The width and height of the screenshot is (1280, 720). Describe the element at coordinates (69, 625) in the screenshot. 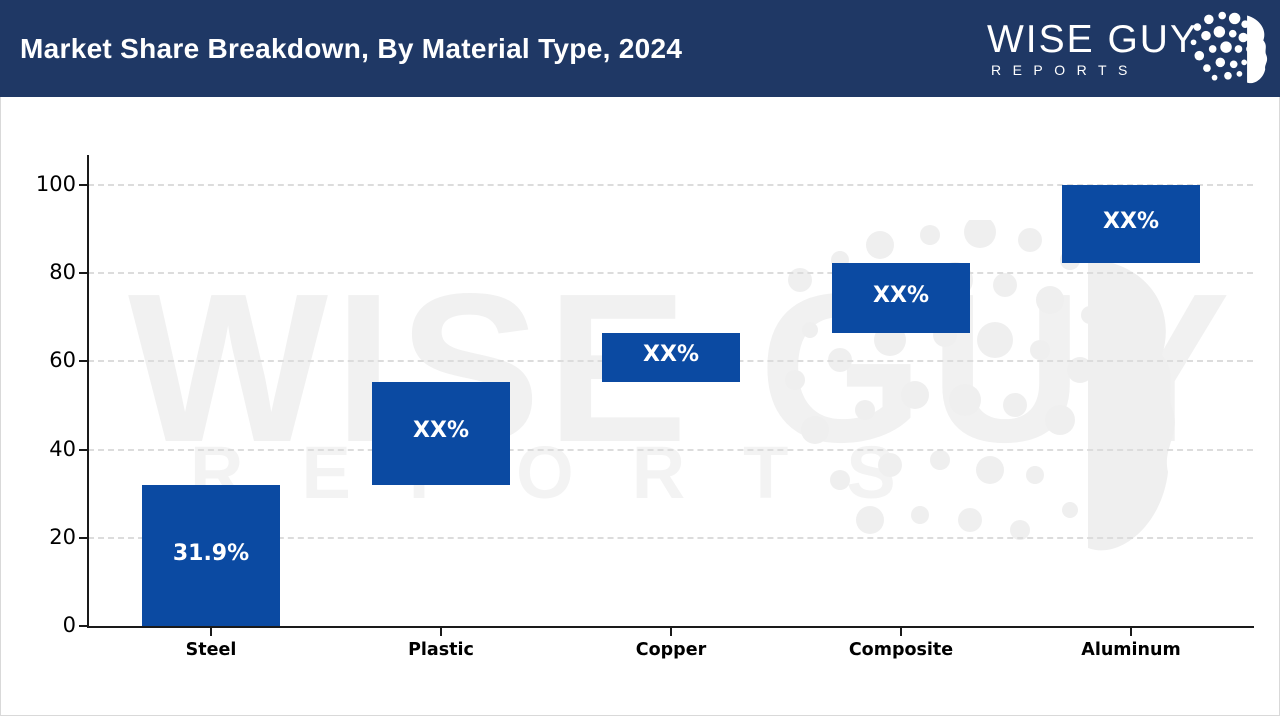

I see `y-tick-label: 0` at that location.